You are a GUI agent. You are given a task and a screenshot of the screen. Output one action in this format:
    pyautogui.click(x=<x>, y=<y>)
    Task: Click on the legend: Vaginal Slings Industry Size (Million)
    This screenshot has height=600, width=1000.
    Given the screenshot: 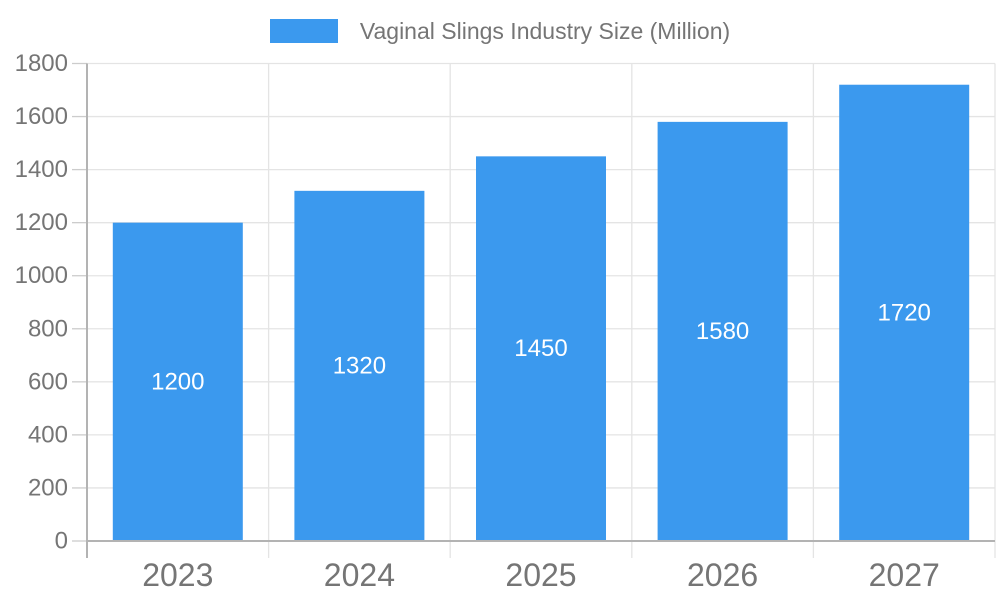 What is the action you would take?
    pyautogui.click(x=500, y=31)
    